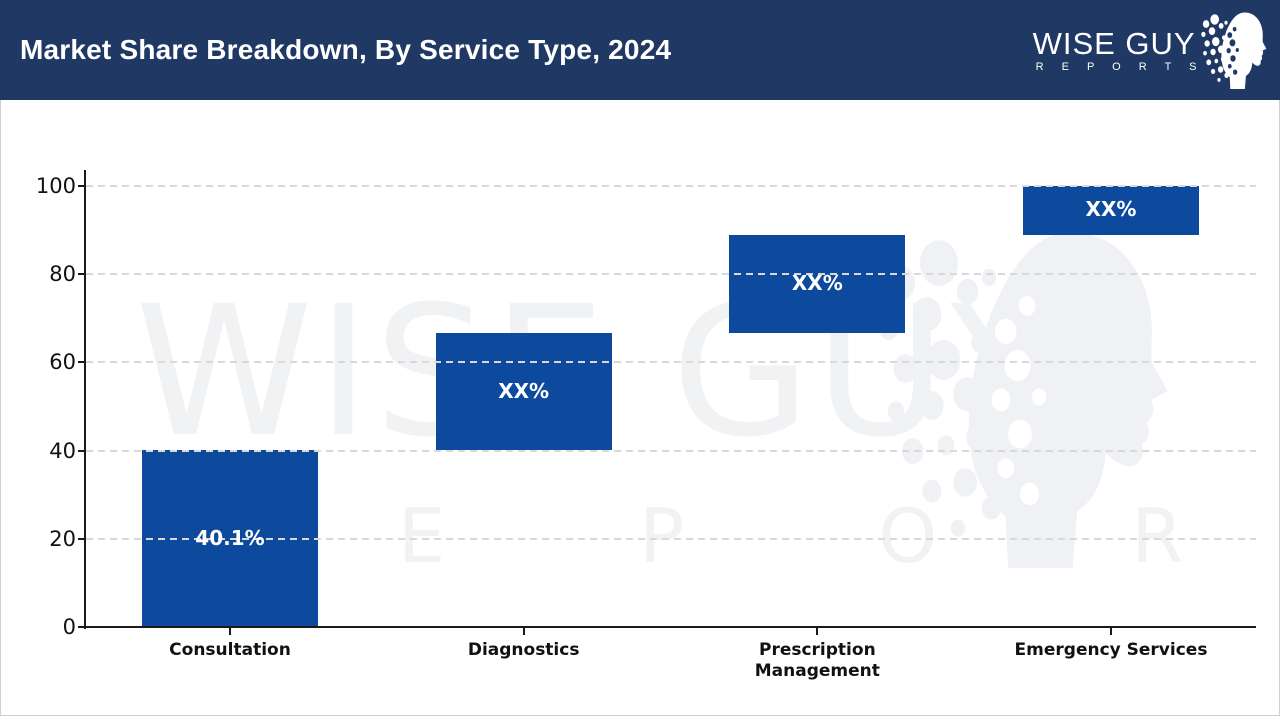 This screenshot has width=1280, height=720. I want to click on y-axis-line, so click(85, 399).